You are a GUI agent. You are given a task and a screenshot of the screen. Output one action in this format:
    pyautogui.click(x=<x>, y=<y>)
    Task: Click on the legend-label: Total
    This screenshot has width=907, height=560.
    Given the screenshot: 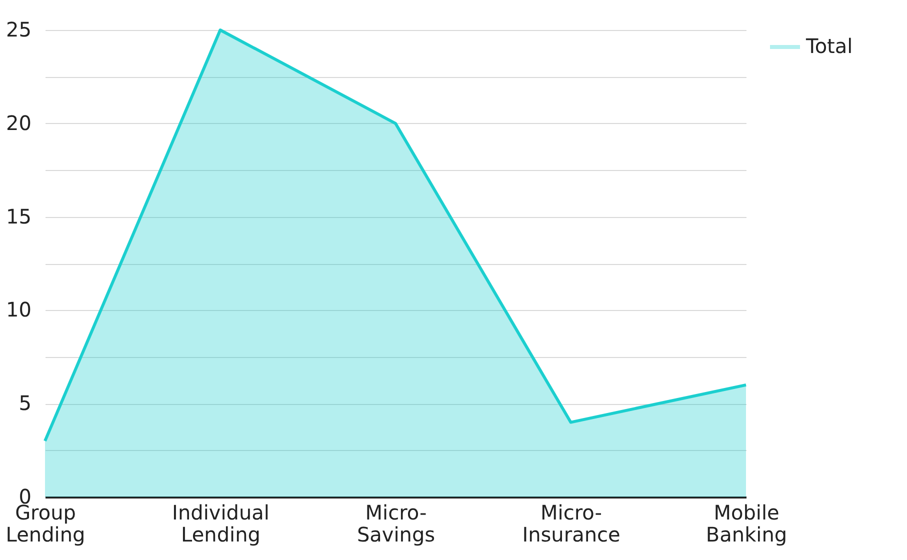 What is the action you would take?
    pyautogui.click(x=829, y=46)
    